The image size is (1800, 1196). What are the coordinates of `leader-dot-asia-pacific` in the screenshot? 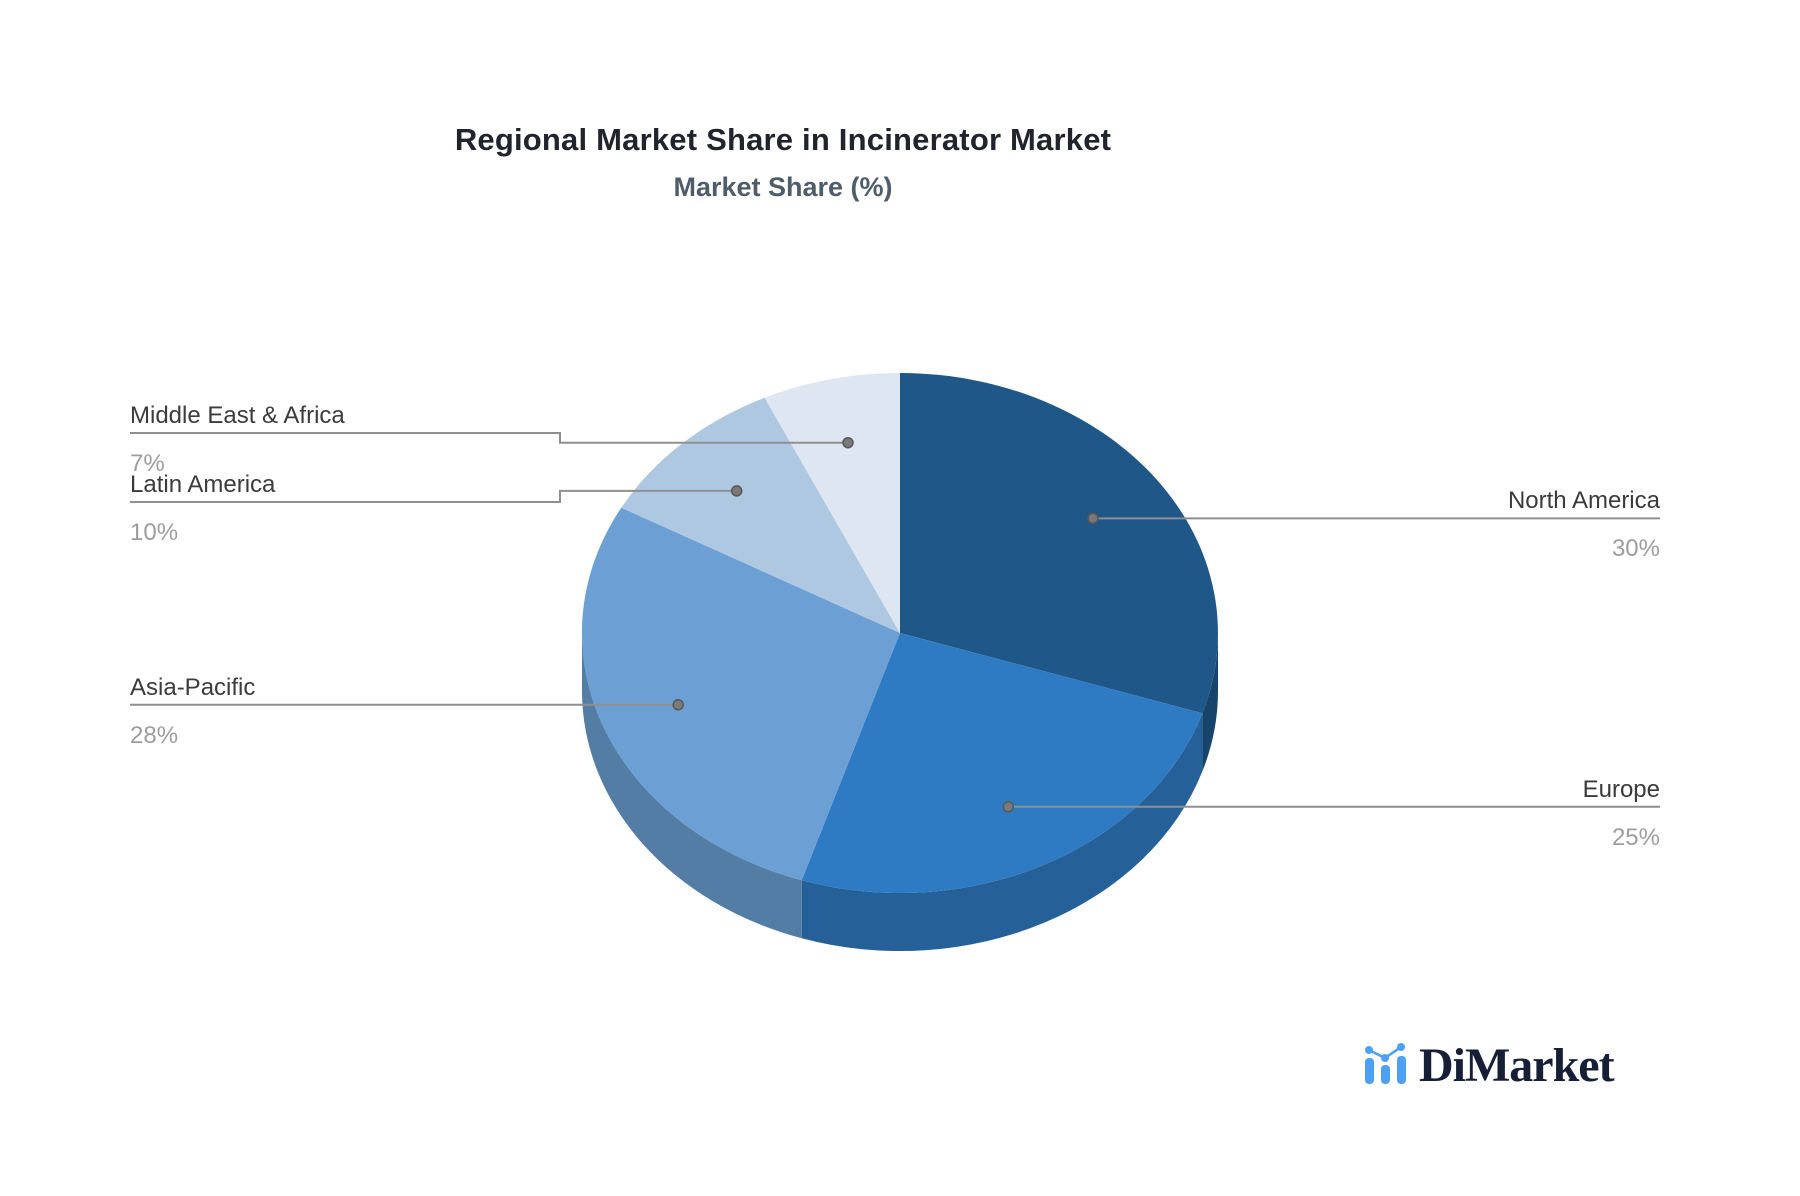 It's located at (678, 705).